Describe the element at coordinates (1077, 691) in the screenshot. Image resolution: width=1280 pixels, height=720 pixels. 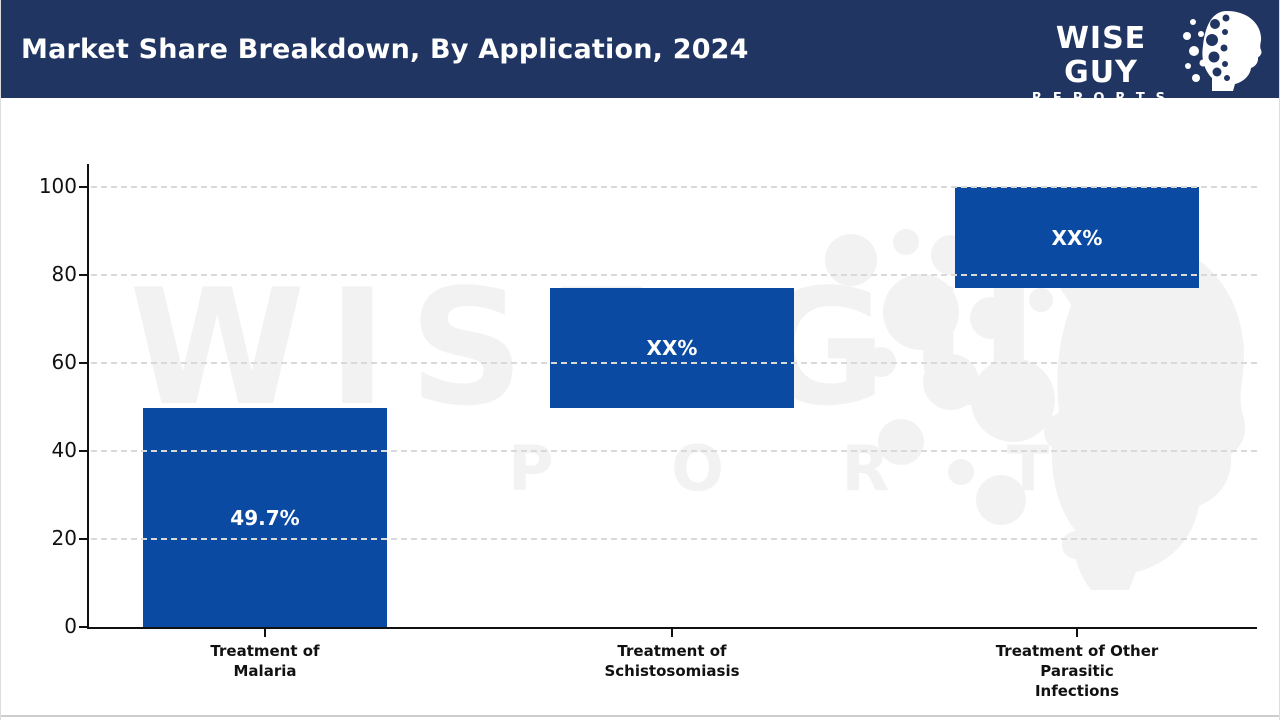
I see `category-label-line: Infections` at that location.